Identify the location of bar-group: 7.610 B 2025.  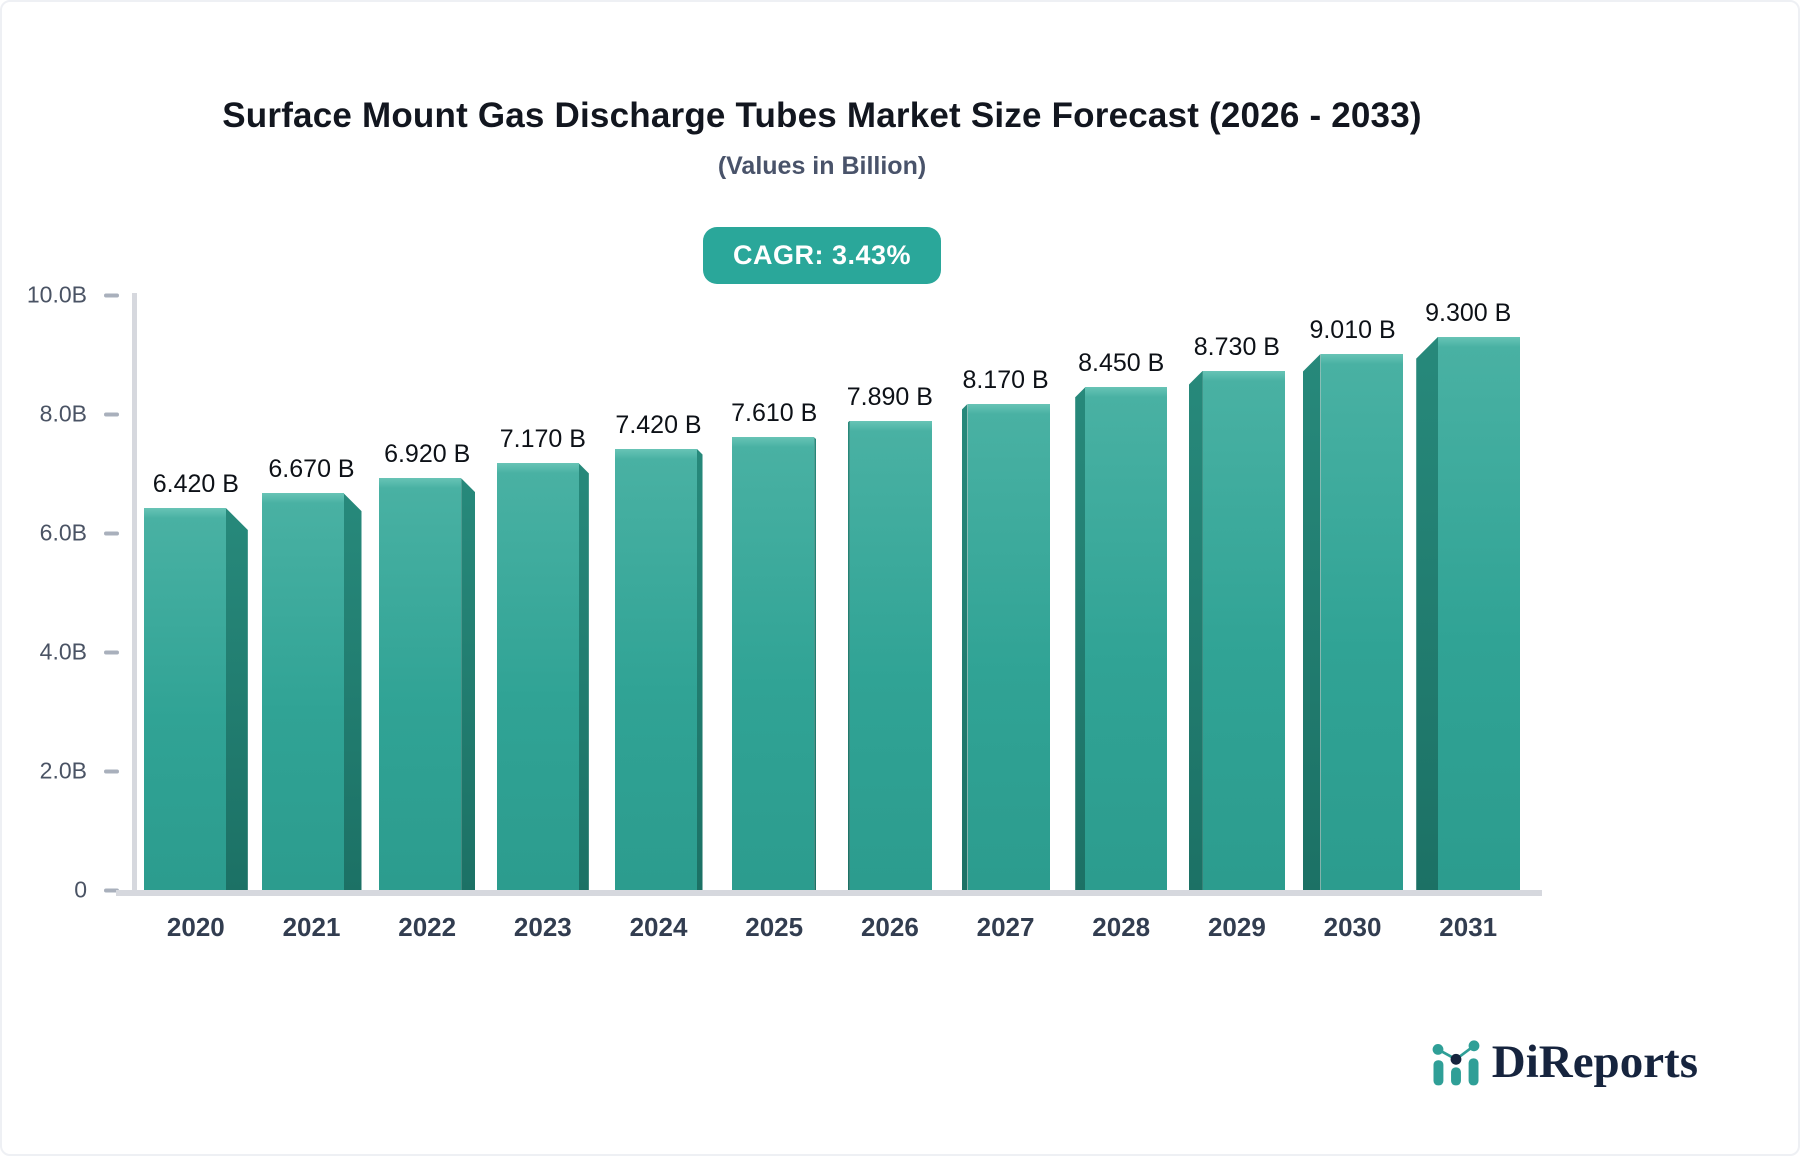
(774, 618).